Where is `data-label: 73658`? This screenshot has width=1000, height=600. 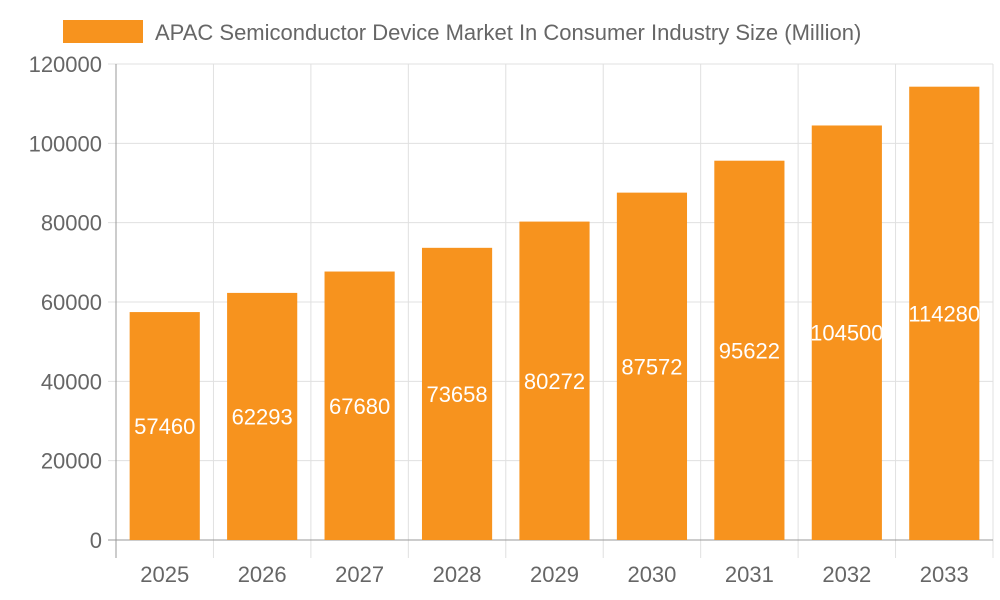 data-label: 73658 is located at coordinates (456, 394).